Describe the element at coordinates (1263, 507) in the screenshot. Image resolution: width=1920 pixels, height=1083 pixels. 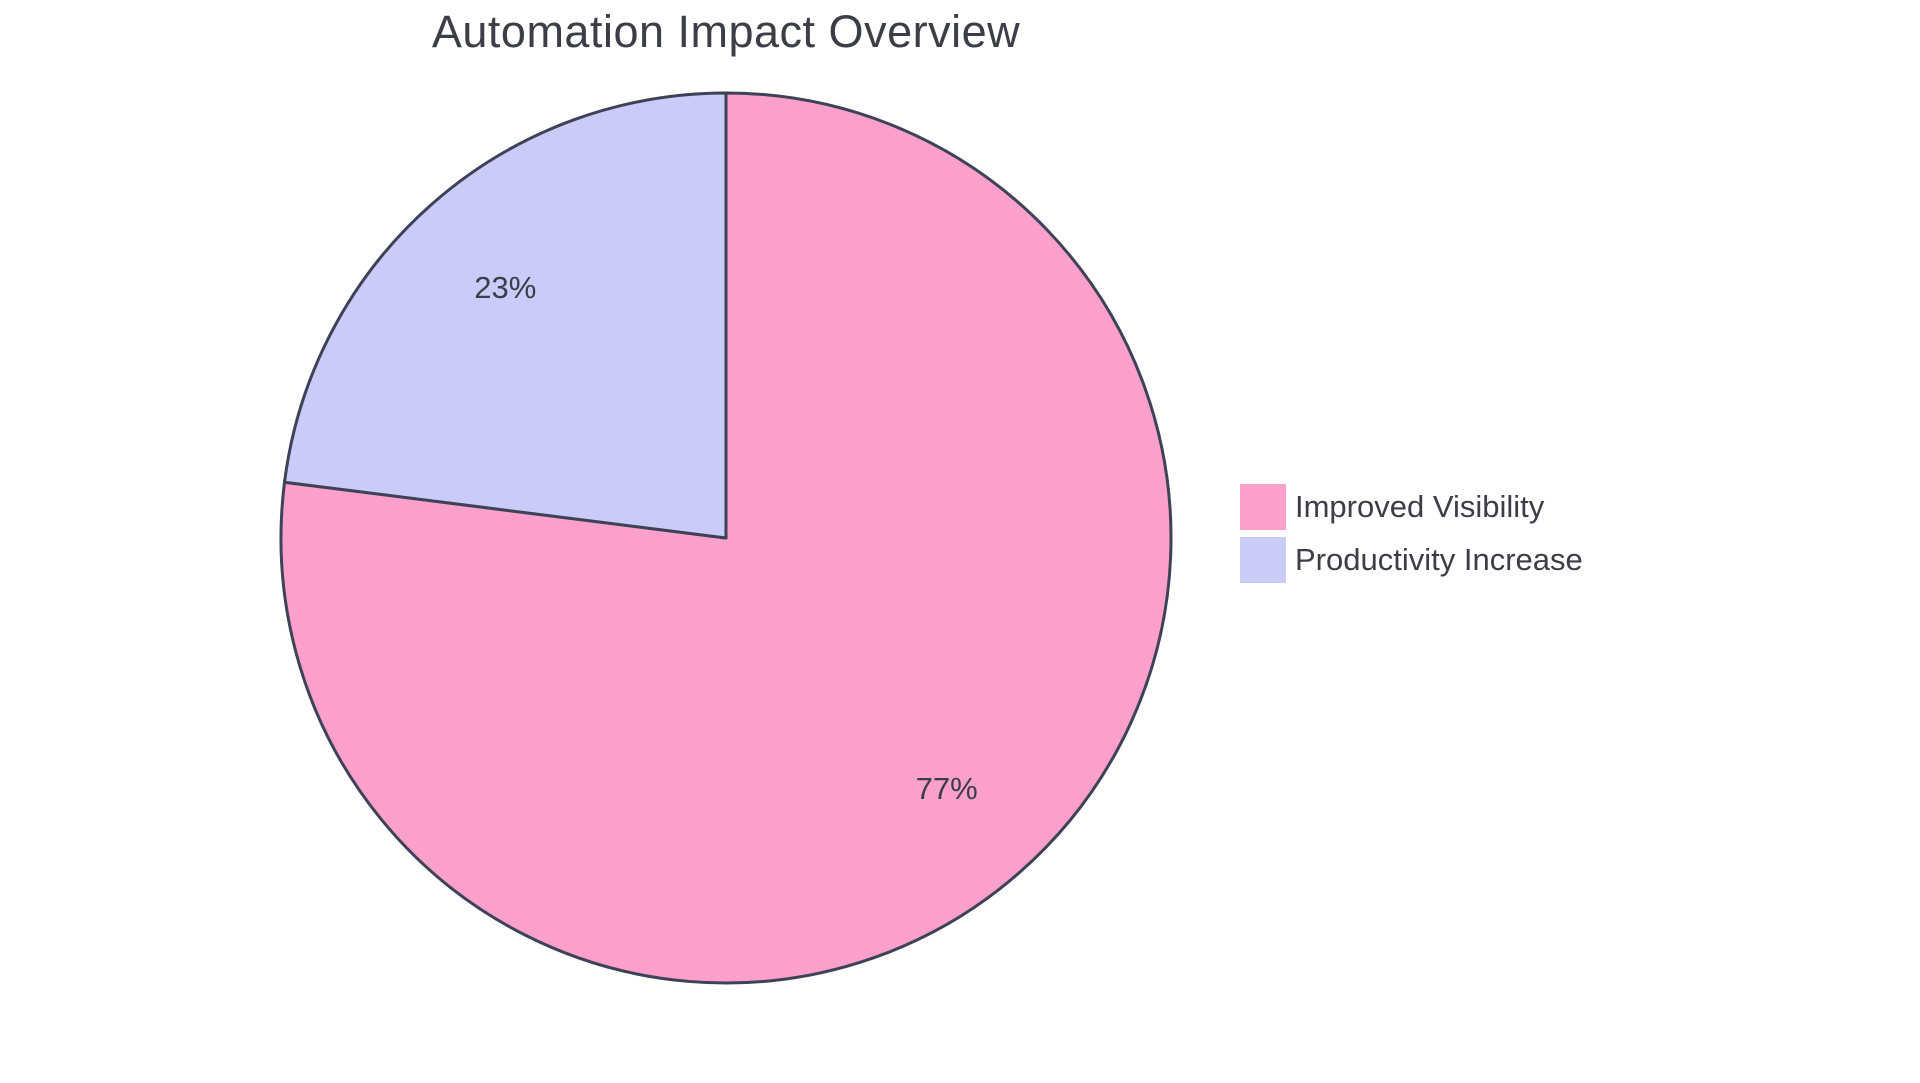
I see `legend-swatch-improved-visibility` at that location.